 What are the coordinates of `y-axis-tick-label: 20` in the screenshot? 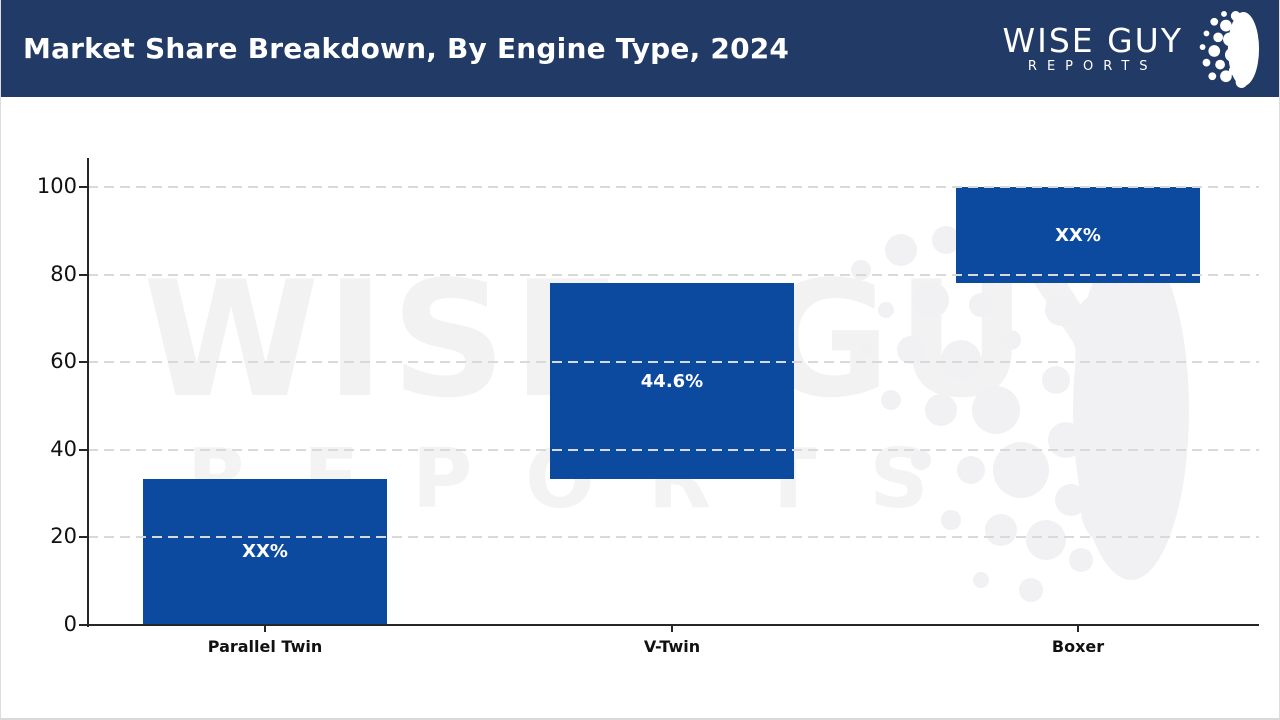 It's located at (63, 536).